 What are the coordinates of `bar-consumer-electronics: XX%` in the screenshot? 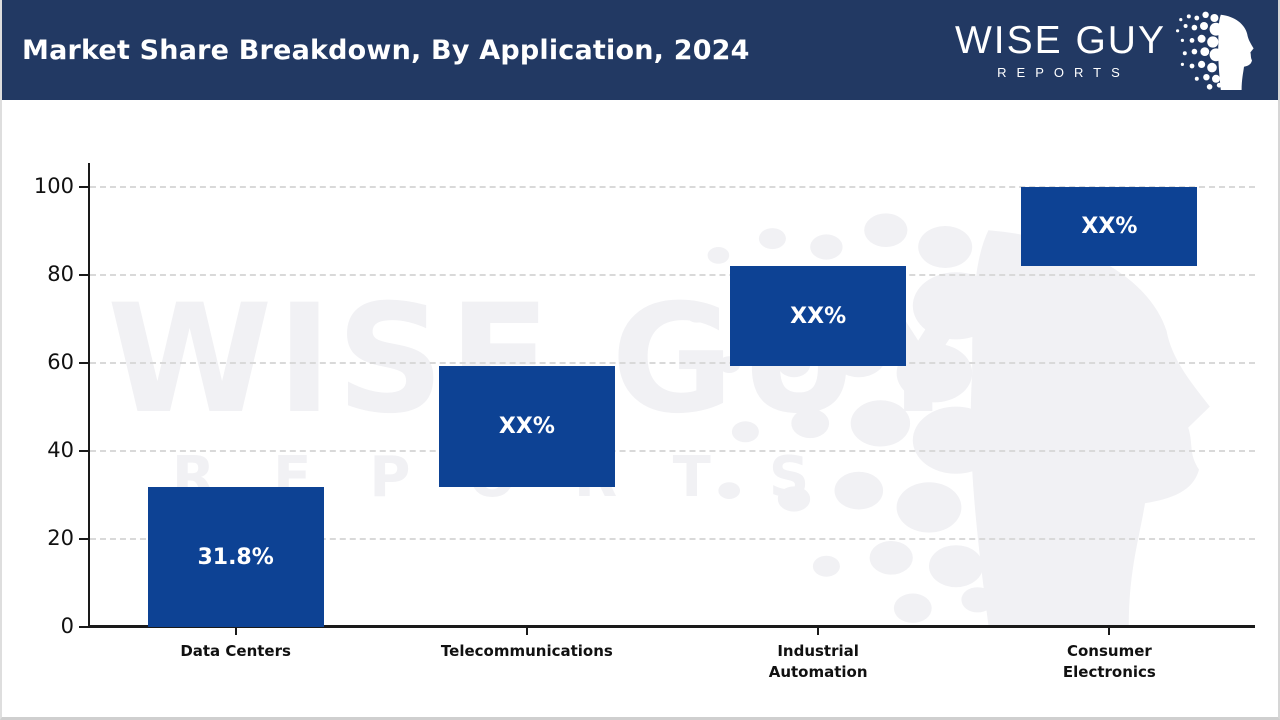 It's located at (1109, 227).